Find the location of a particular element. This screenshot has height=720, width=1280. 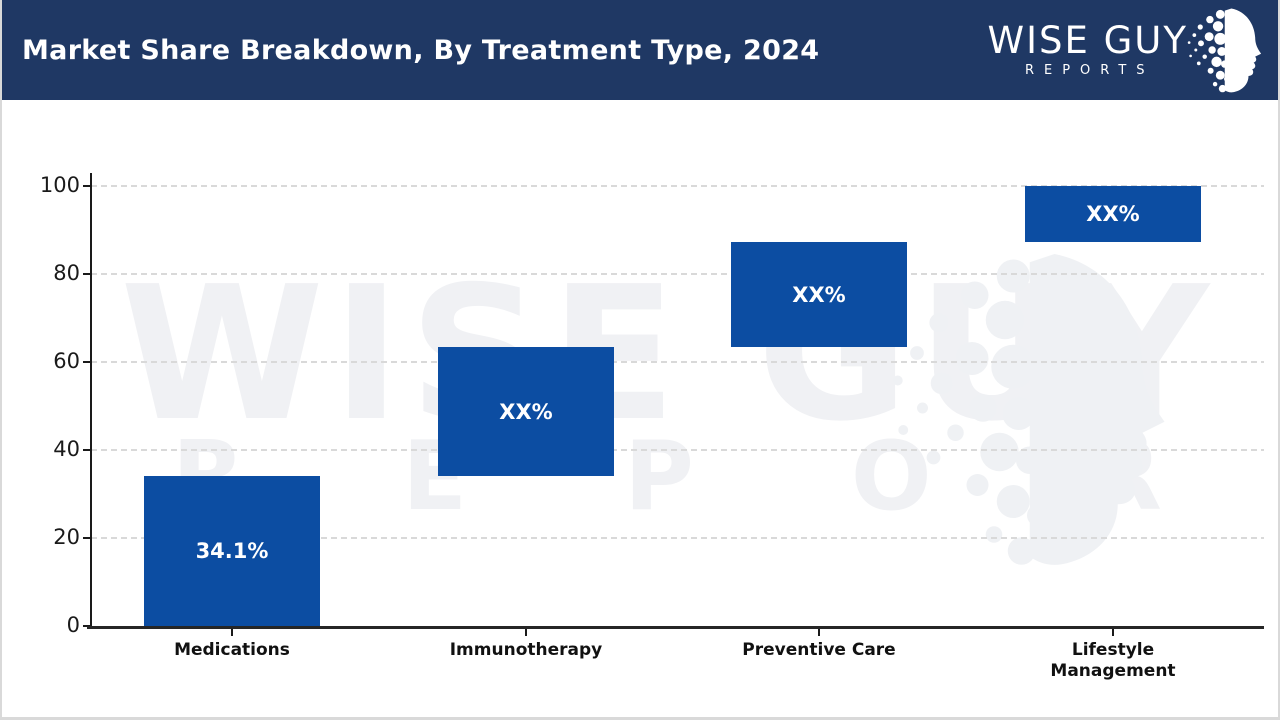

y-axis-line is located at coordinates (91, 400).